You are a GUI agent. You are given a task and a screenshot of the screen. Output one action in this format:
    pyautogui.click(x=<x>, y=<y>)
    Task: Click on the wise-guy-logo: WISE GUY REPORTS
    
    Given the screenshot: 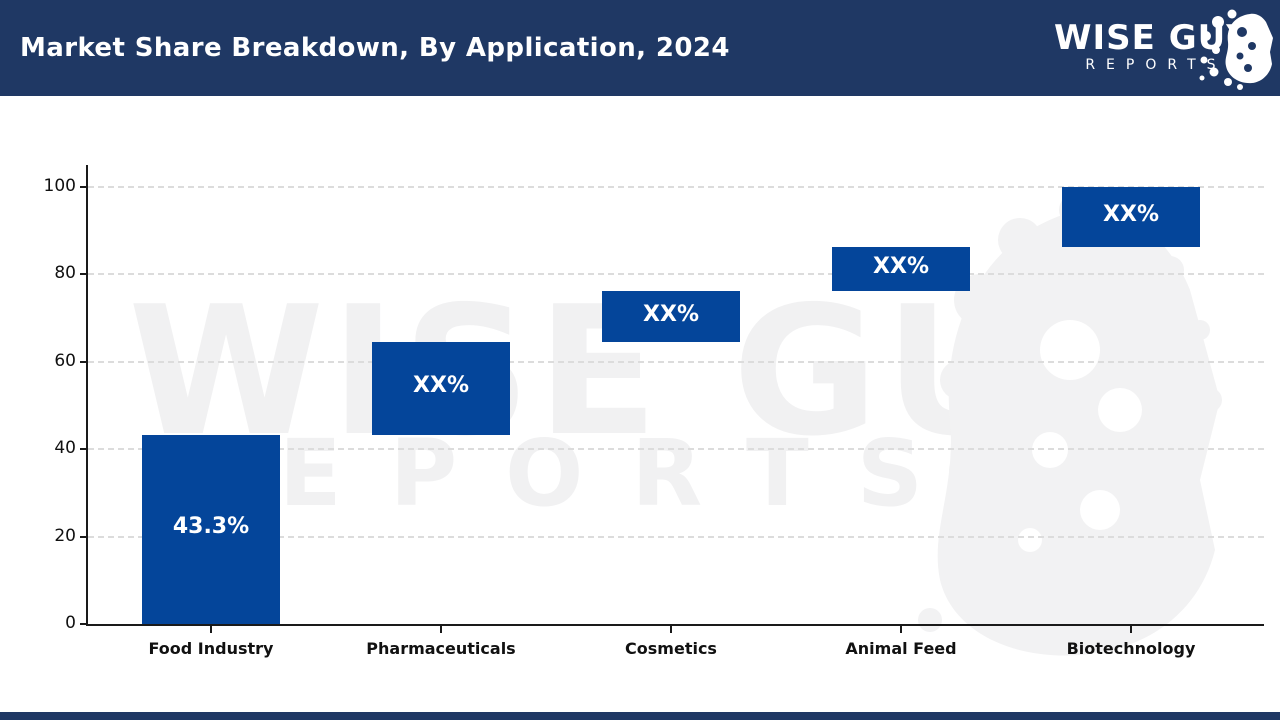 What is the action you would take?
    pyautogui.click(x=1146, y=48)
    